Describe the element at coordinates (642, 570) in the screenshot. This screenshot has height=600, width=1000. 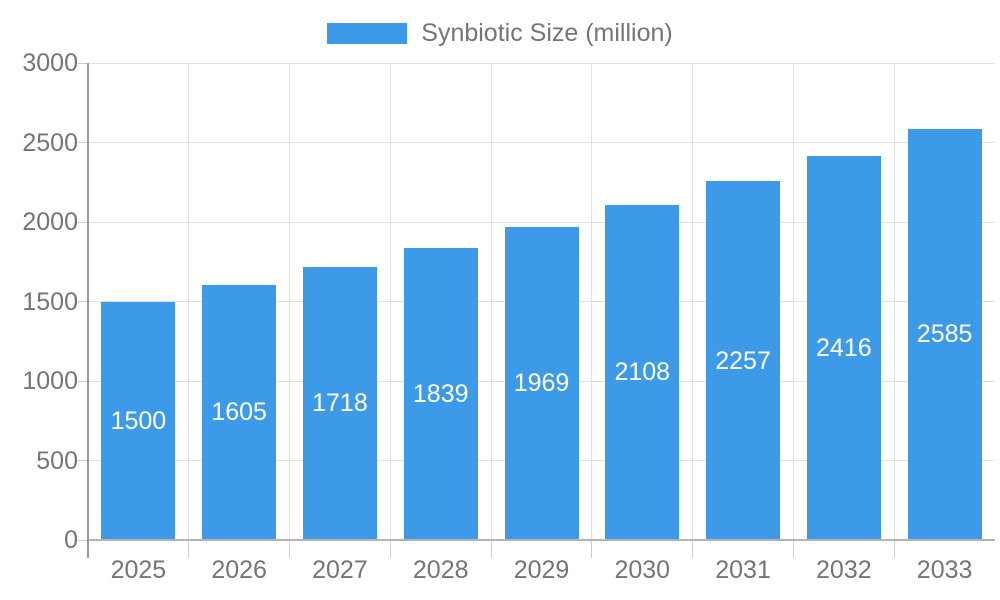
I see `x-axis-label: 2030` at that location.